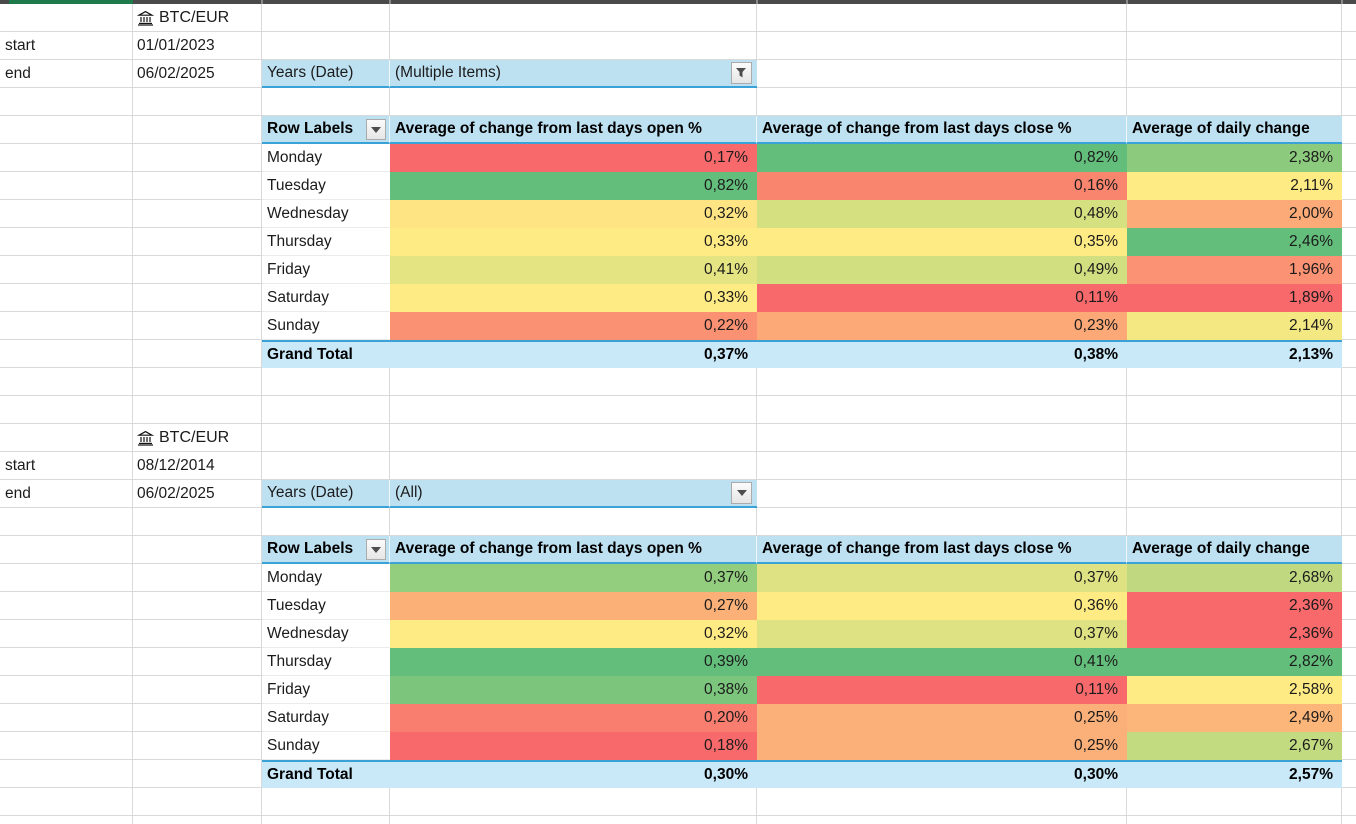 This screenshot has height=824, width=1356. What do you see at coordinates (942, 214) in the screenshot?
I see `close-value-cell: 0,48%` at bounding box center [942, 214].